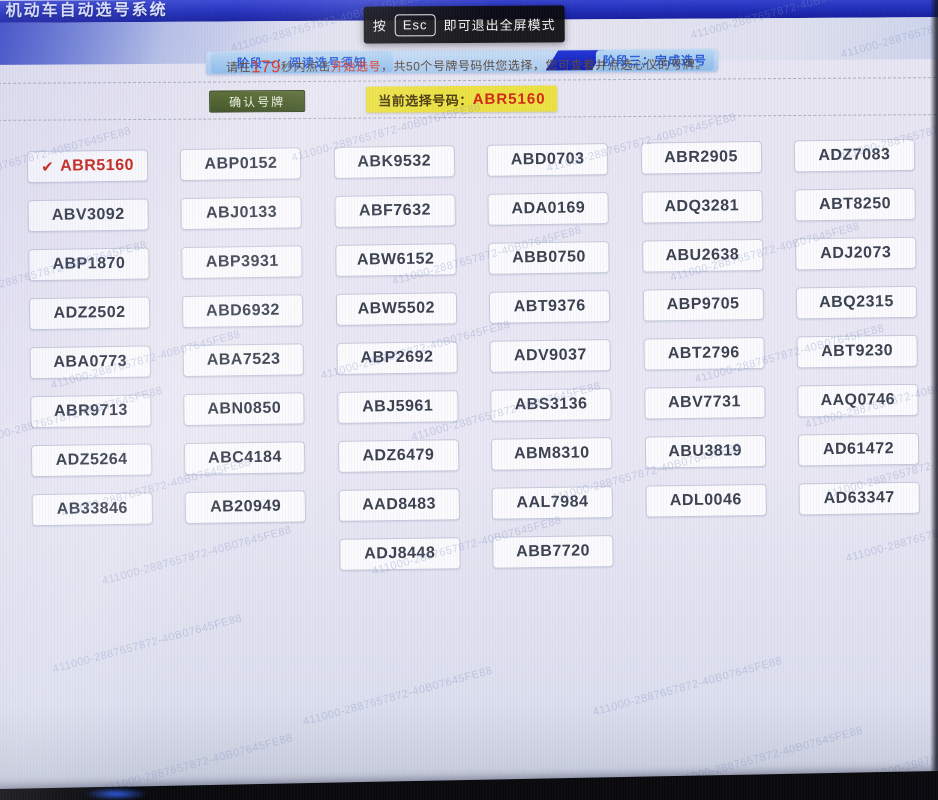  I want to click on plate-code: AD63347, so click(859, 498).